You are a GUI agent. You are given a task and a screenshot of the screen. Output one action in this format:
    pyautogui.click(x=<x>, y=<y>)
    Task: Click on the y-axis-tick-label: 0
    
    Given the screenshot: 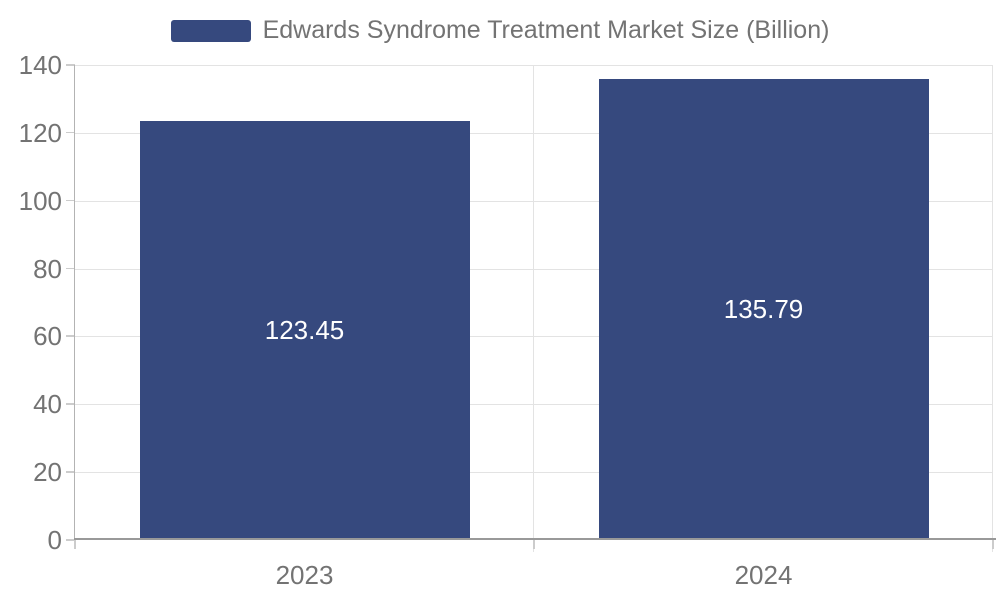 What is the action you would take?
    pyautogui.click(x=54, y=540)
    